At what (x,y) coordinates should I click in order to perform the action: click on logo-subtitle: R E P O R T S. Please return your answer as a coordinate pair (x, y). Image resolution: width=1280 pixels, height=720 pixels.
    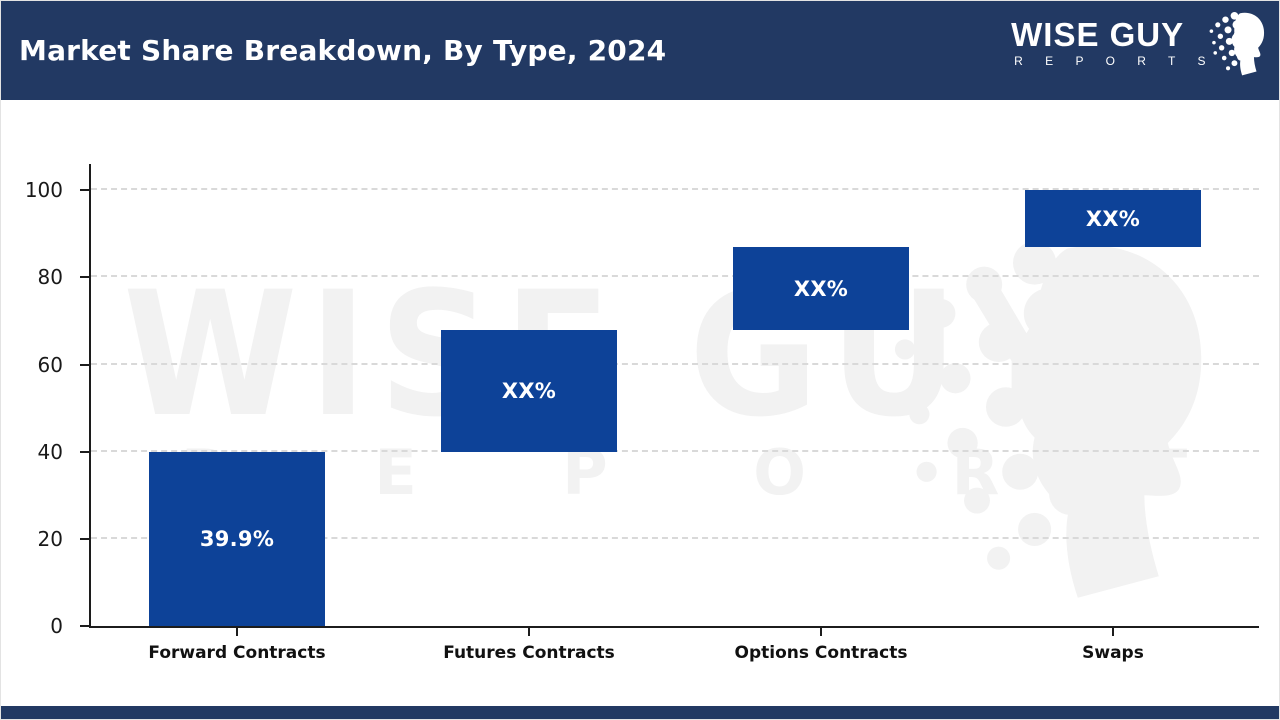
    Looking at the image, I should click on (1114, 60).